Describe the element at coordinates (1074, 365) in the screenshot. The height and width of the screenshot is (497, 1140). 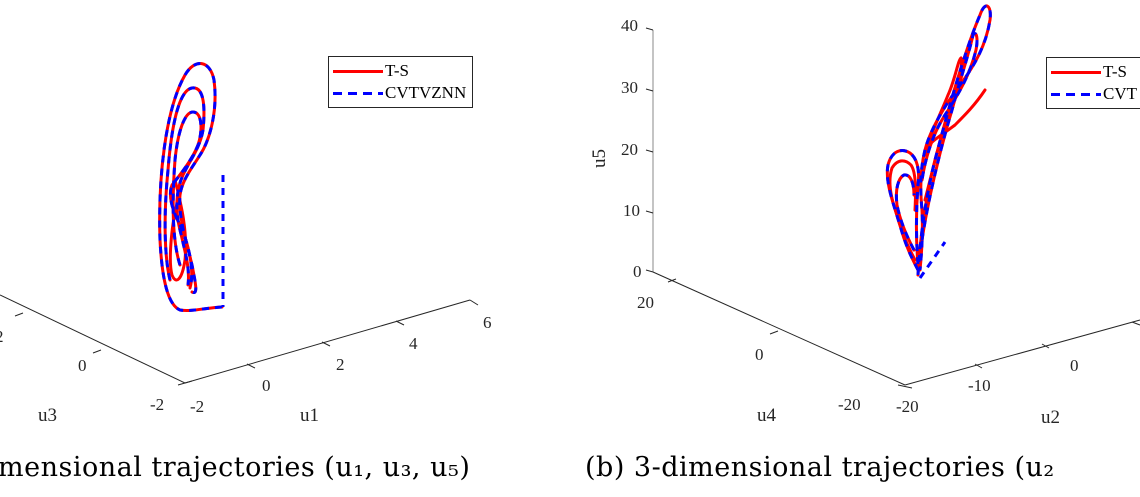
I see `u2-tick: 0` at that location.